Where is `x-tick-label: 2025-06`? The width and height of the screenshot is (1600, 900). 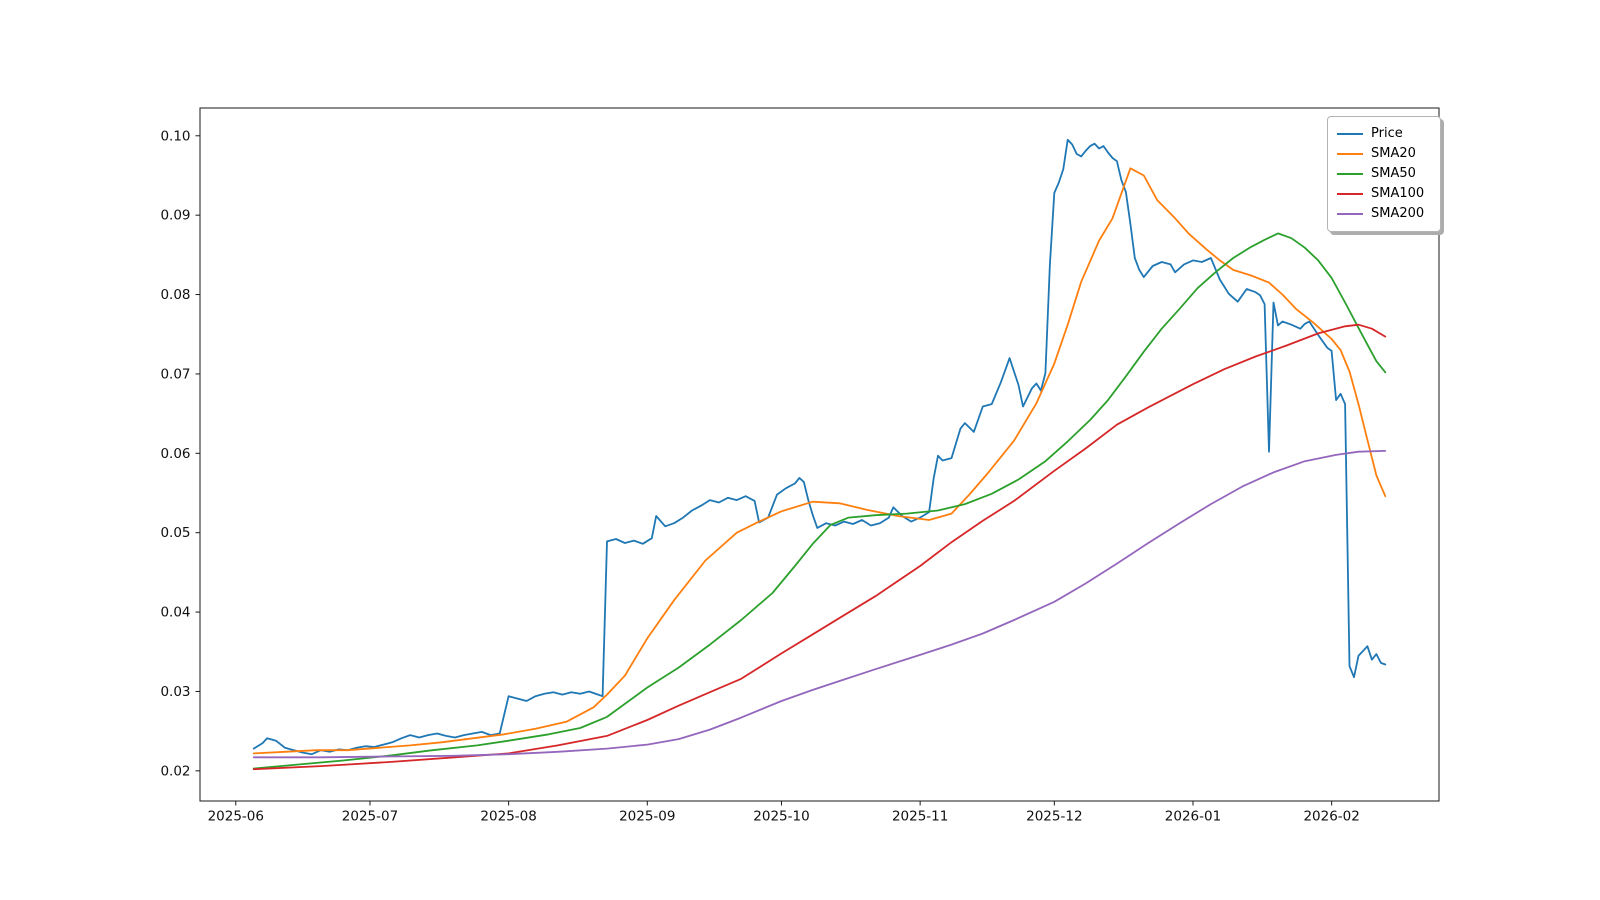 x-tick-label: 2025-06 is located at coordinates (236, 817).